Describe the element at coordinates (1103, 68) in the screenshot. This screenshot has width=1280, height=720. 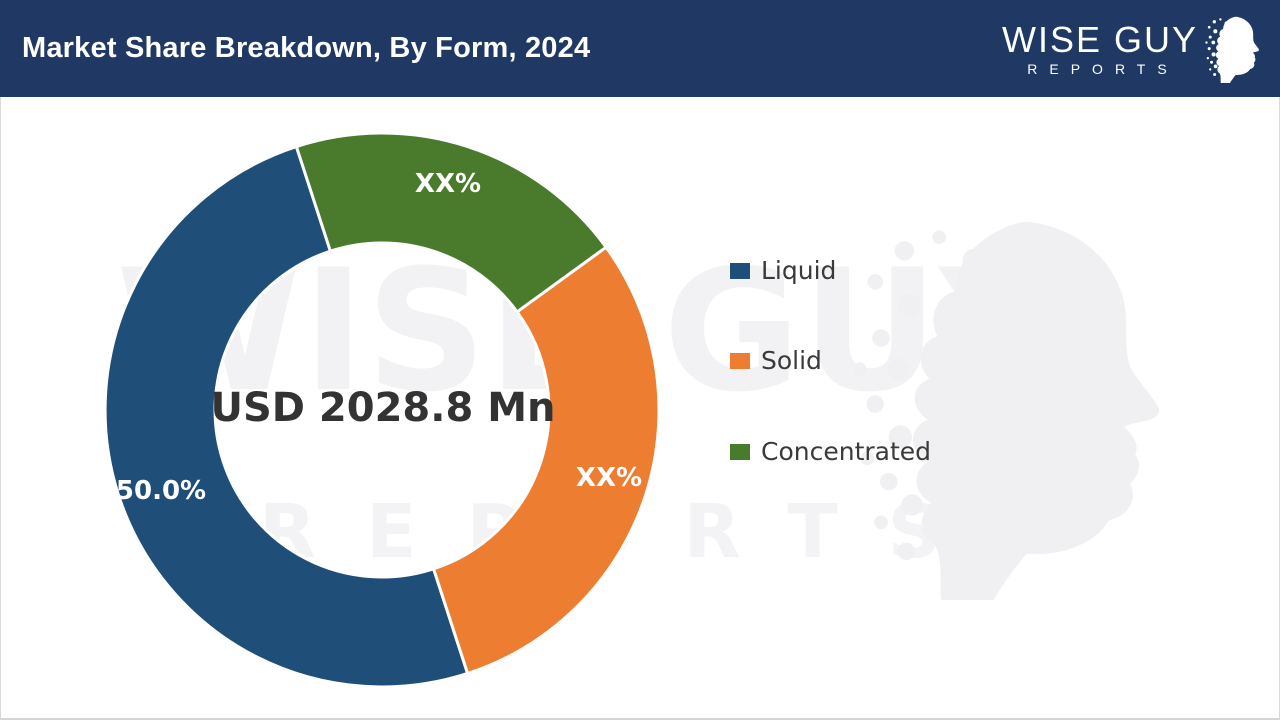
I see `logo-subtitle: REPORTS` at that location.